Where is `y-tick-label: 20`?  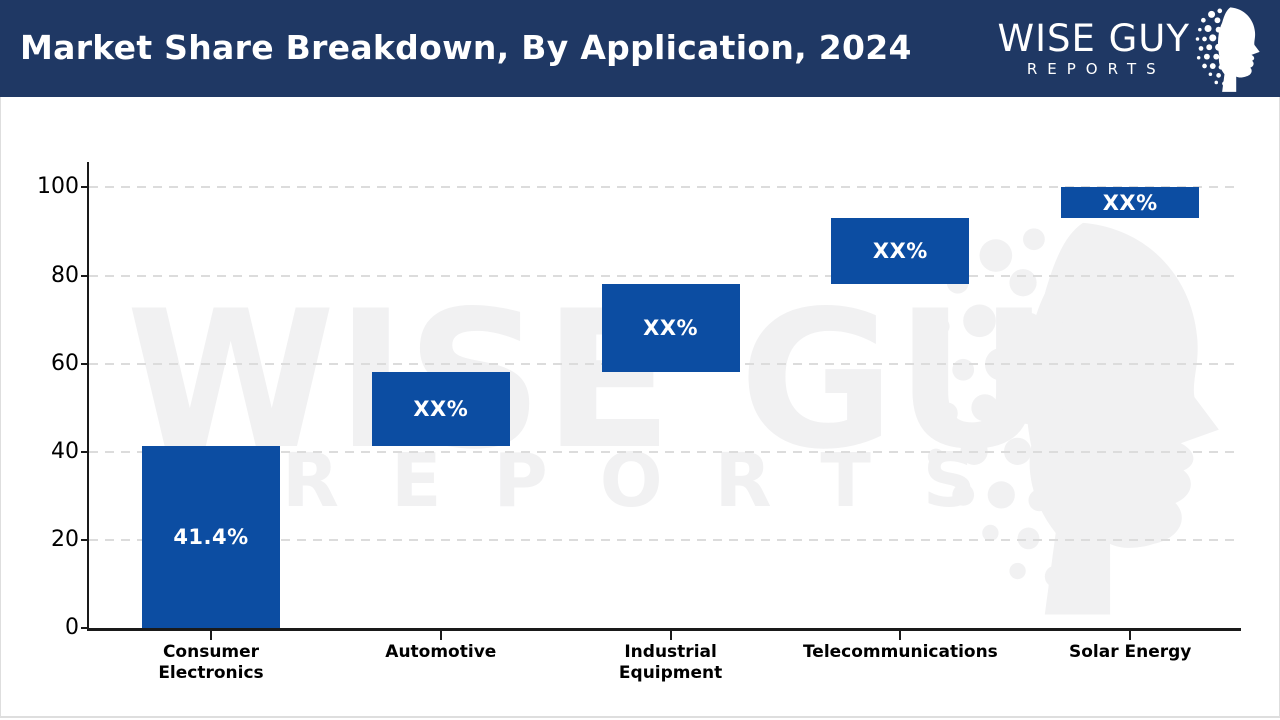
y-tick-label: 20 is located at coordinates (65, 539).